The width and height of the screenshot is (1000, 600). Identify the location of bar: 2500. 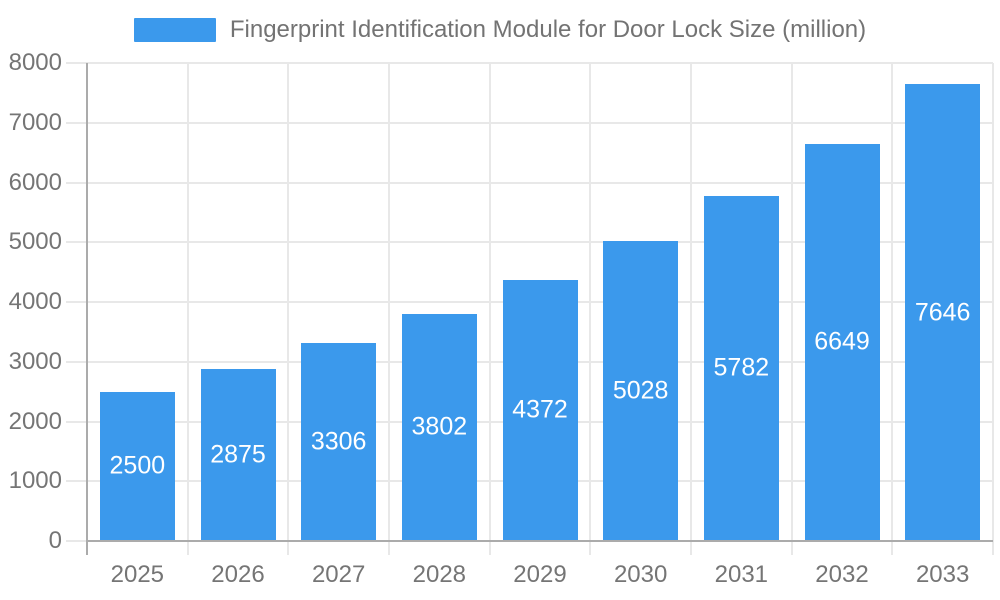
(137, 466).